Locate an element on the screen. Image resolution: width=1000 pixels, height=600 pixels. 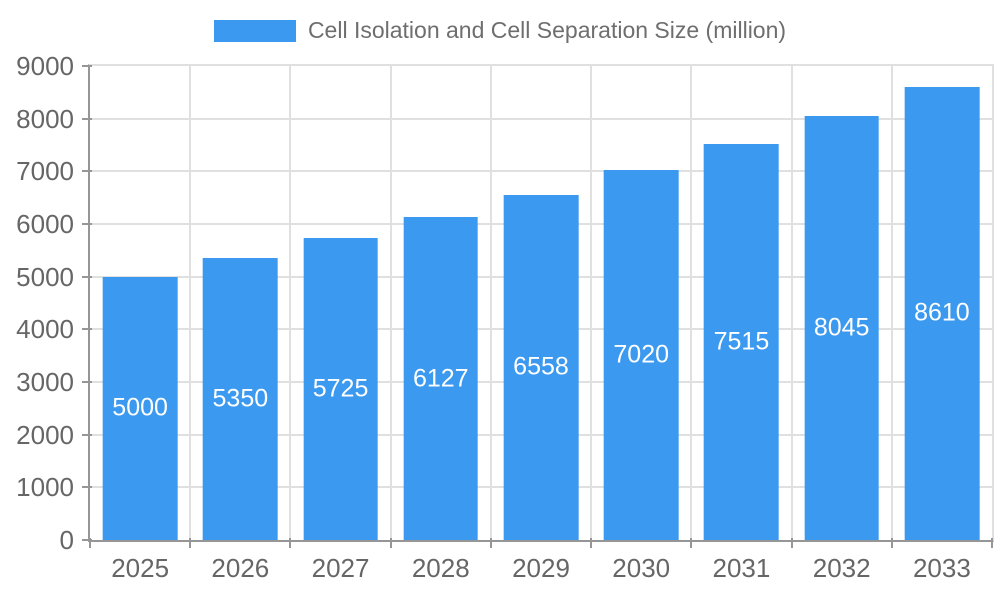
bar-value-label: 8045 is located at coordinates (841, 327).